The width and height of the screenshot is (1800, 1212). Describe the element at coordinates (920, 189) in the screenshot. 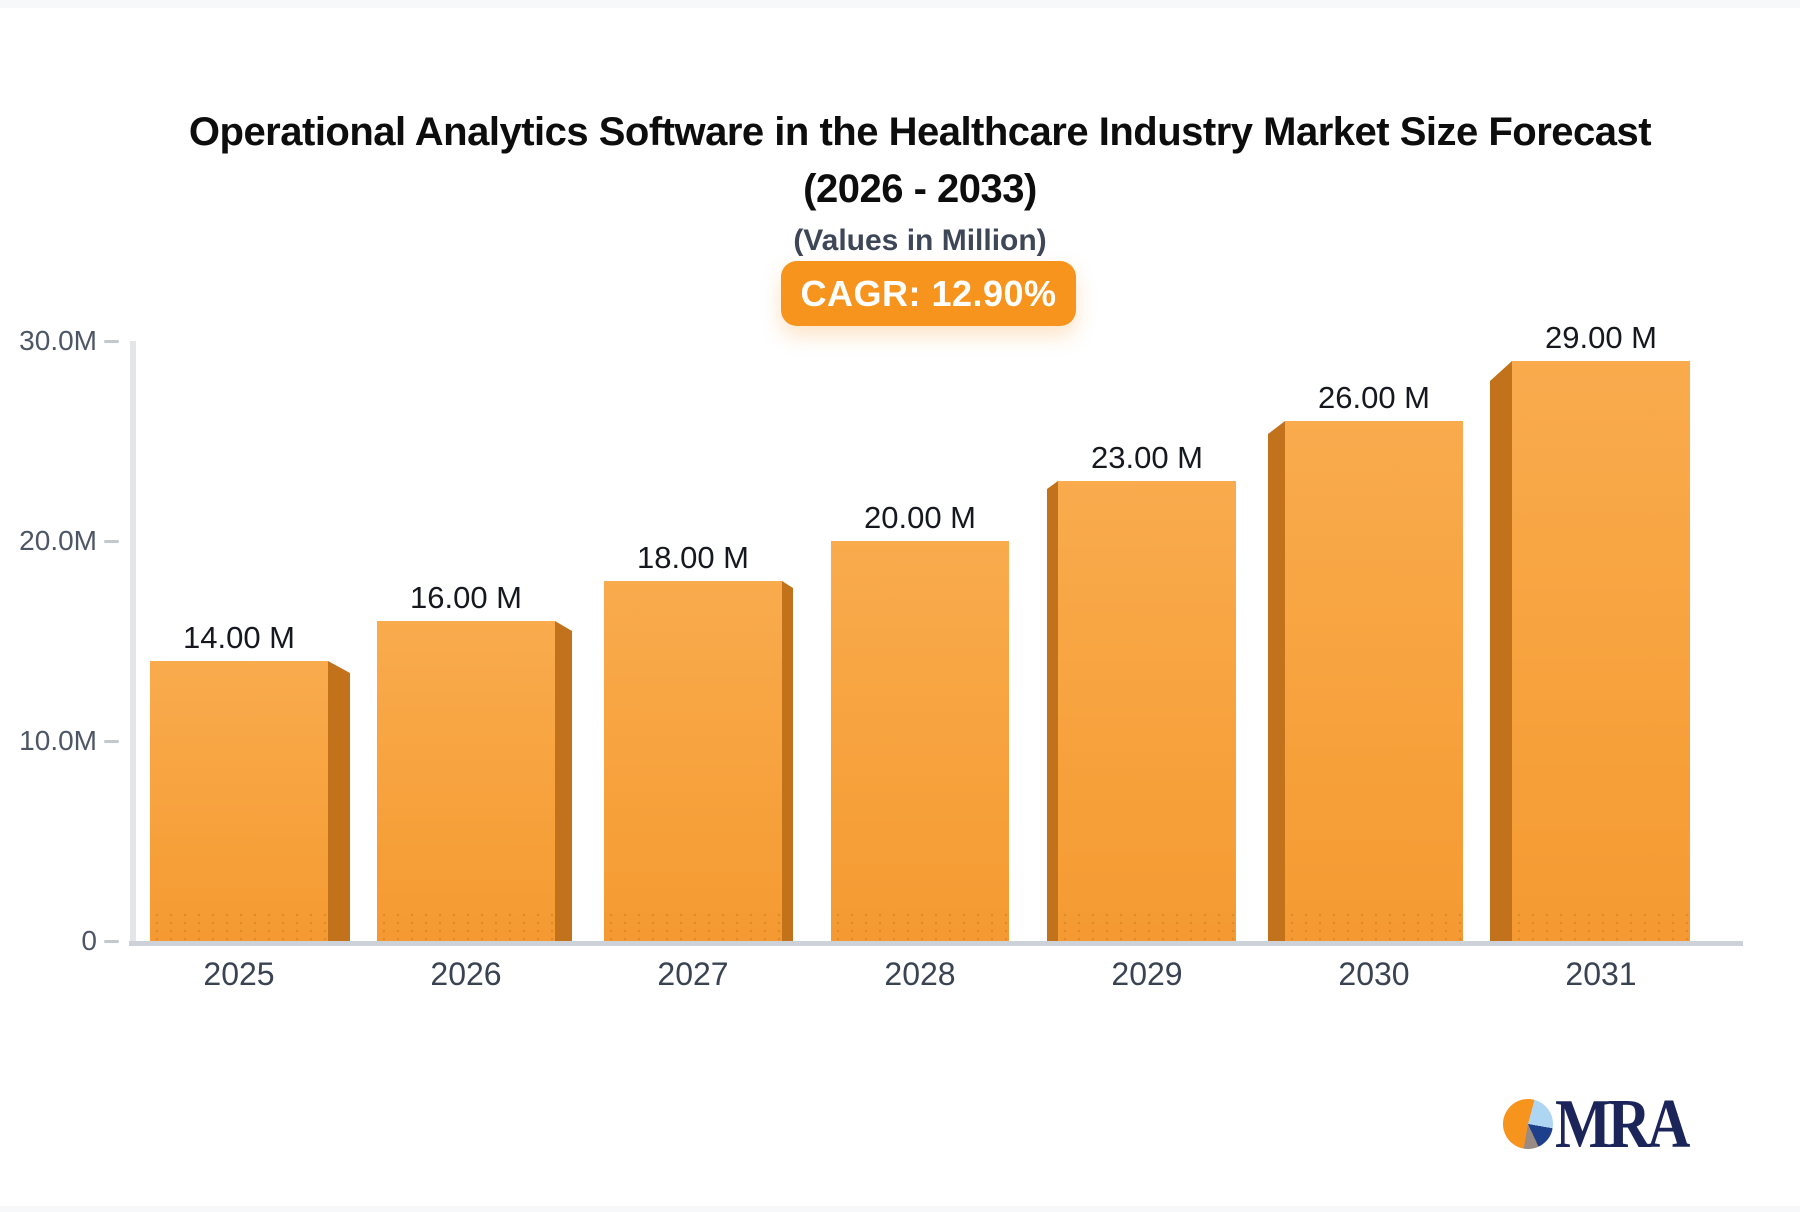

I see `chart-title-line2: (2026 - 2033)` at that location.